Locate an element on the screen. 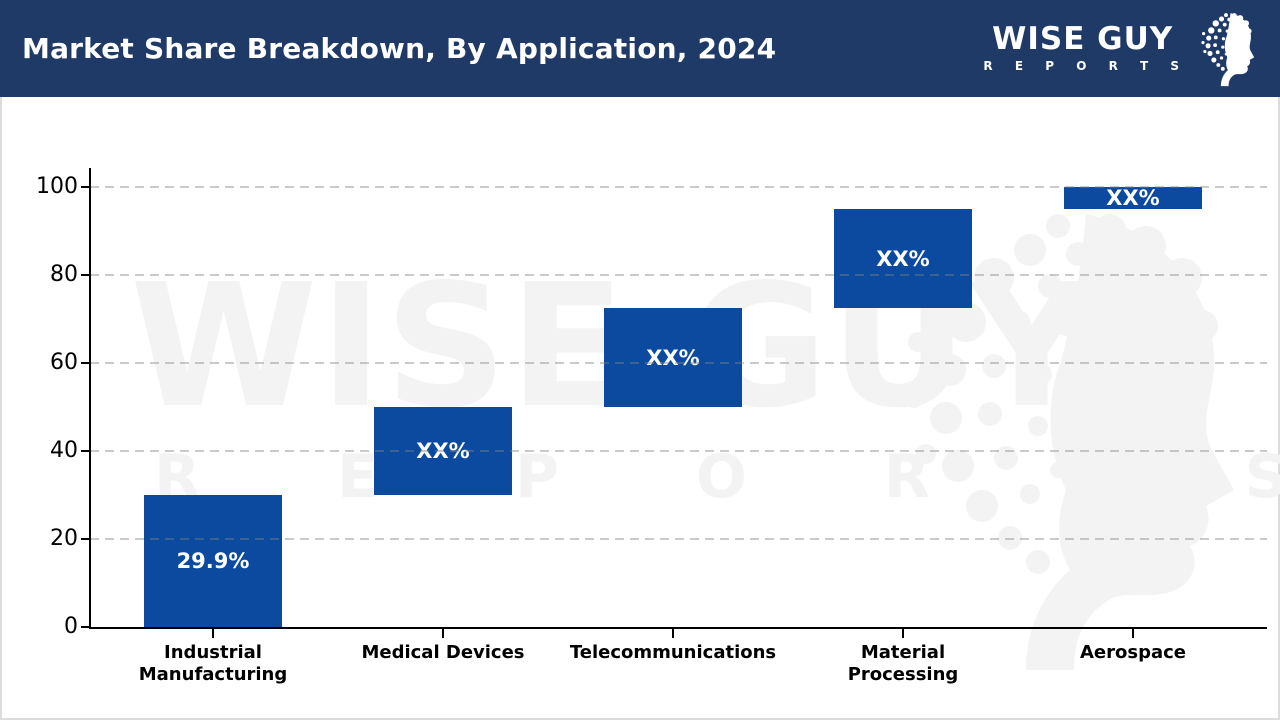 This screenshot has height=720, width=1280. category-label-line: Aerospace is located at coordinates (1132, 652).